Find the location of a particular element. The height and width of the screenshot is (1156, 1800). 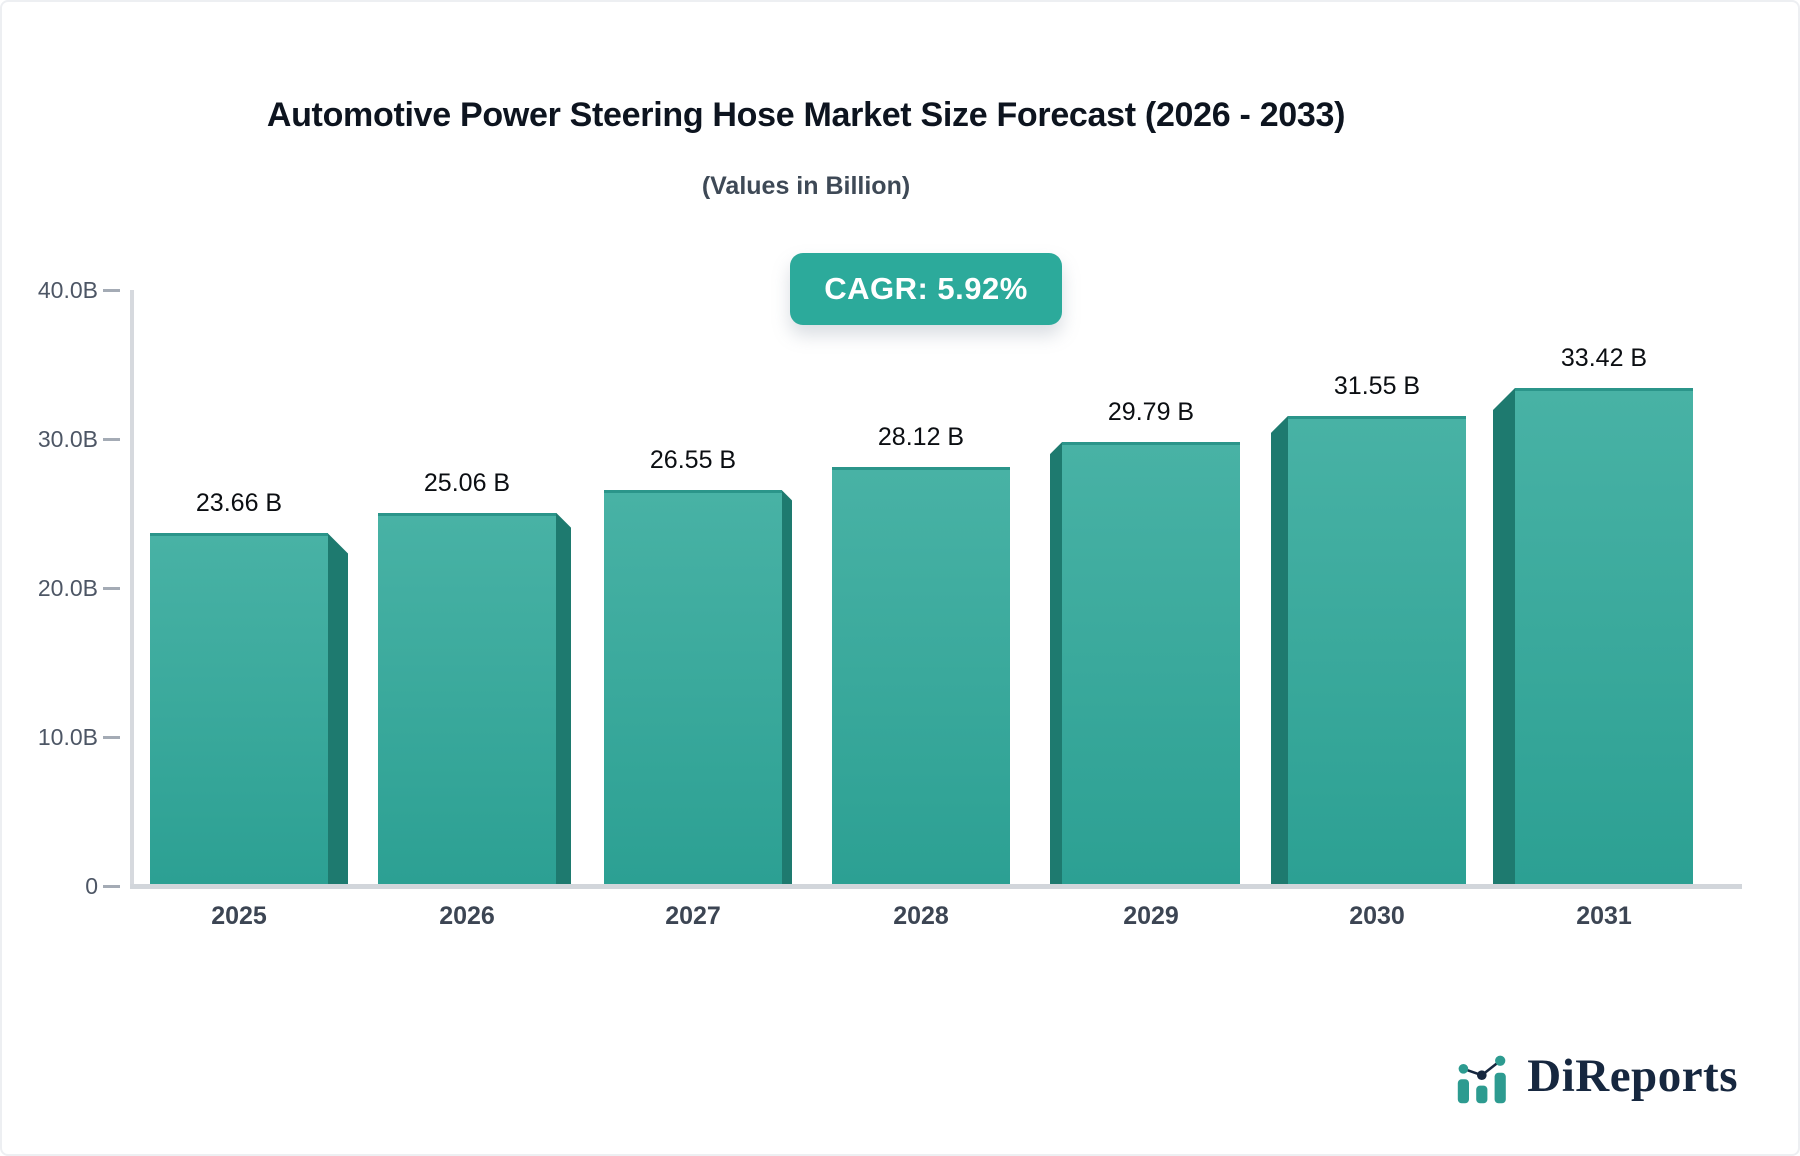

logo-text: DiReports is located at coordinates (1632, 1076).